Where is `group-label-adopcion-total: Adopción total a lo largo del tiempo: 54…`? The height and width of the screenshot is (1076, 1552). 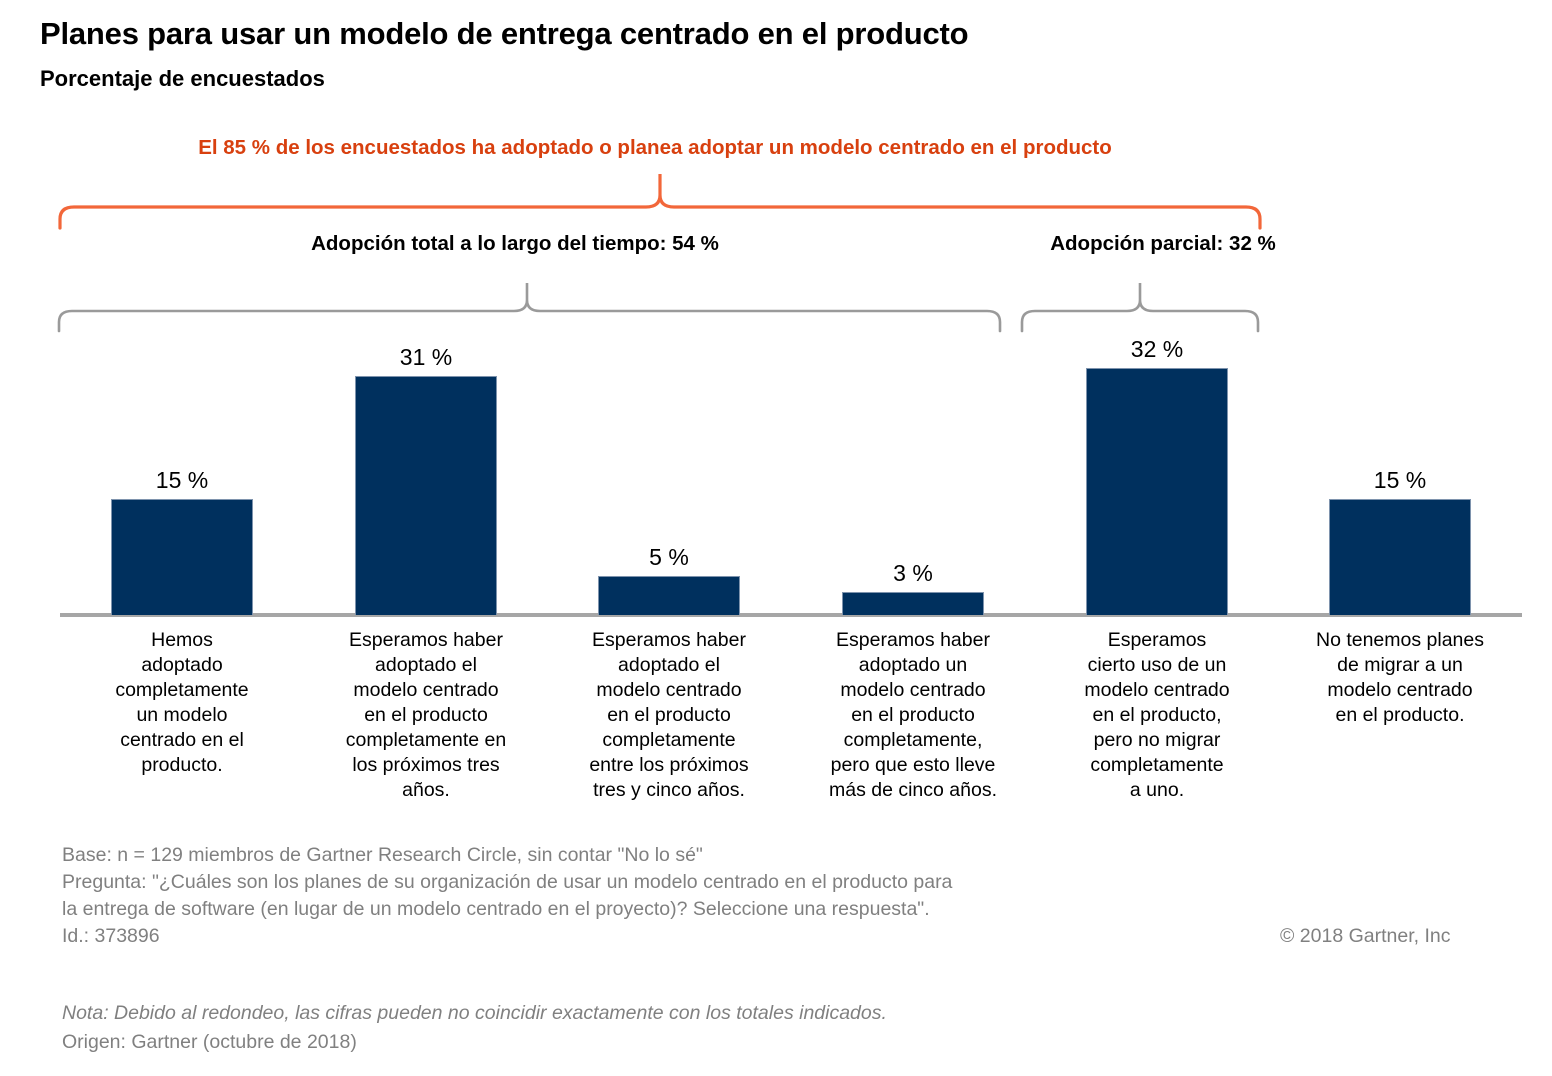
group-label-adopcion-total: Adopción total a lo largo del tiempo: 54… is located at coordinates (515, 243).